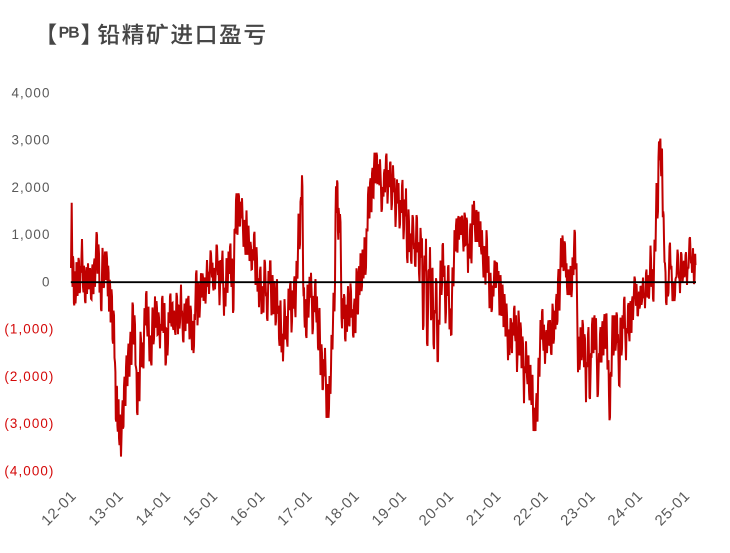 This screenshot has width=730, height=553. What do you see at coordinates (29, 376) in the screenshot?
I see `svg-text: (2,000)` at bounding box center [29, 376].